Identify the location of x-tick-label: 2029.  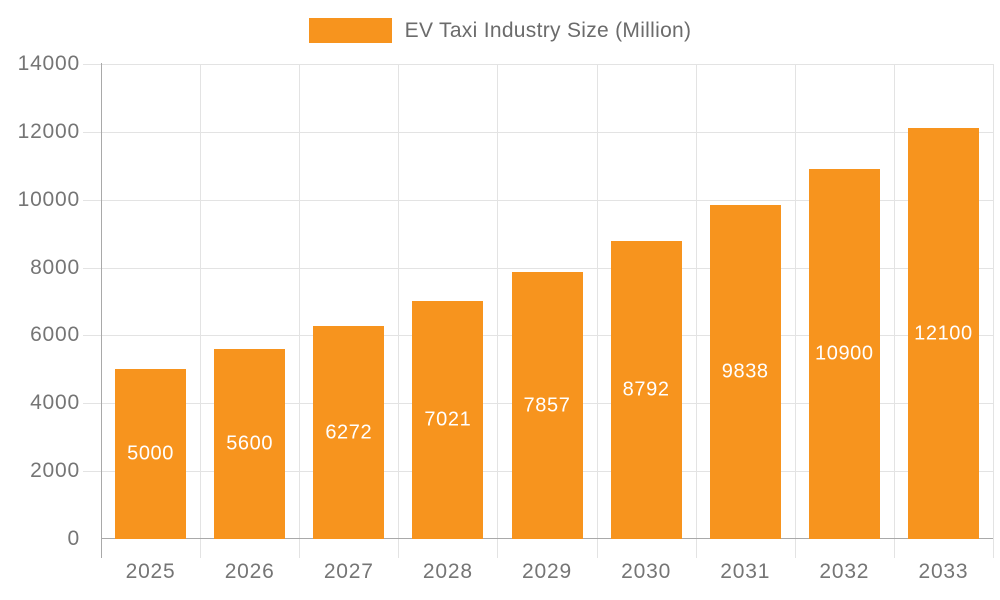
(547, 571).